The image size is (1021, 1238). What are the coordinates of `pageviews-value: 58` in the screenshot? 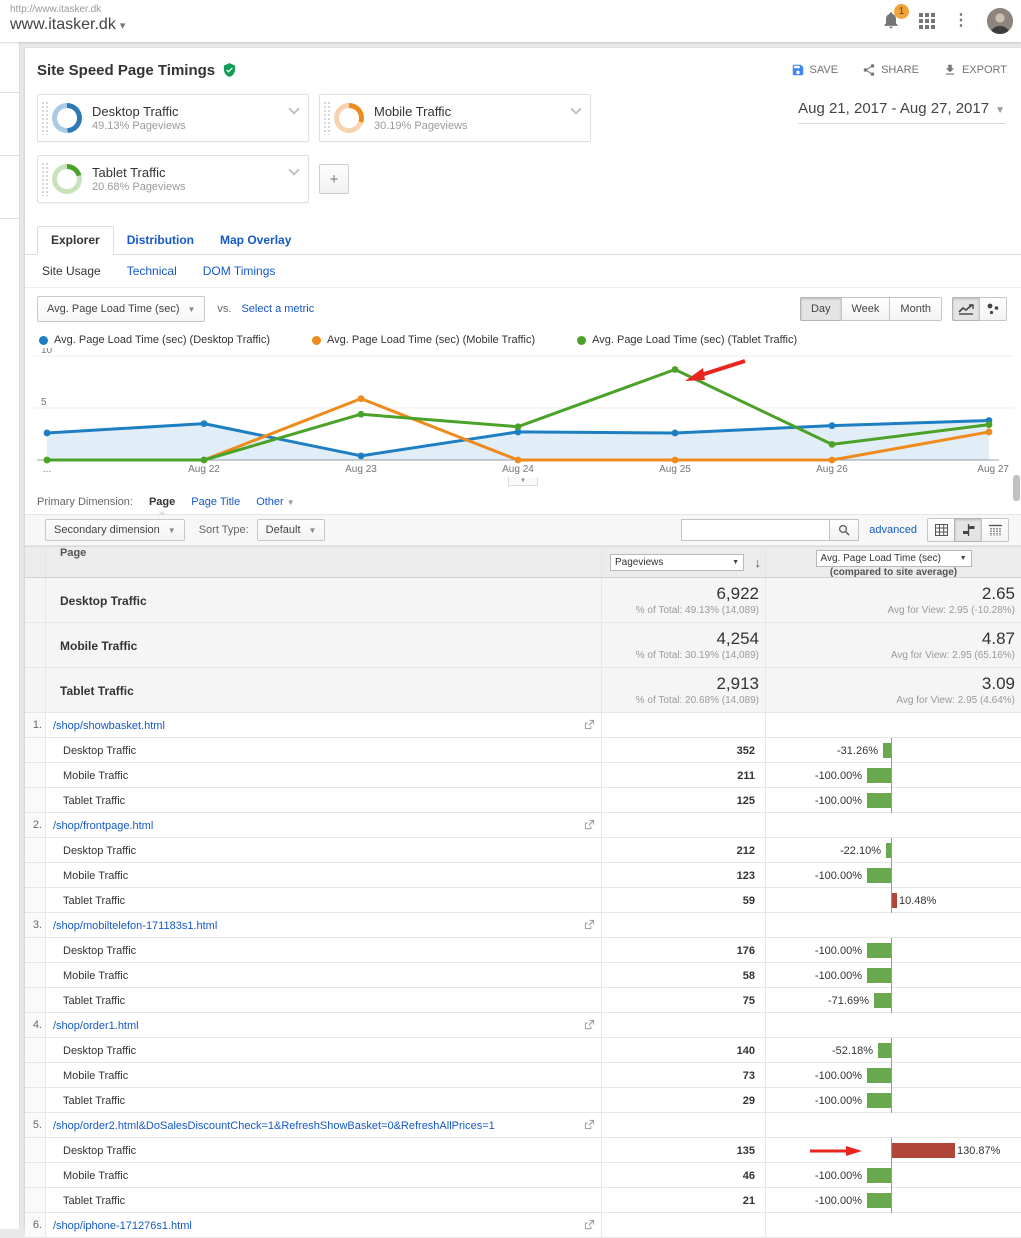 It's located at (683, 972).